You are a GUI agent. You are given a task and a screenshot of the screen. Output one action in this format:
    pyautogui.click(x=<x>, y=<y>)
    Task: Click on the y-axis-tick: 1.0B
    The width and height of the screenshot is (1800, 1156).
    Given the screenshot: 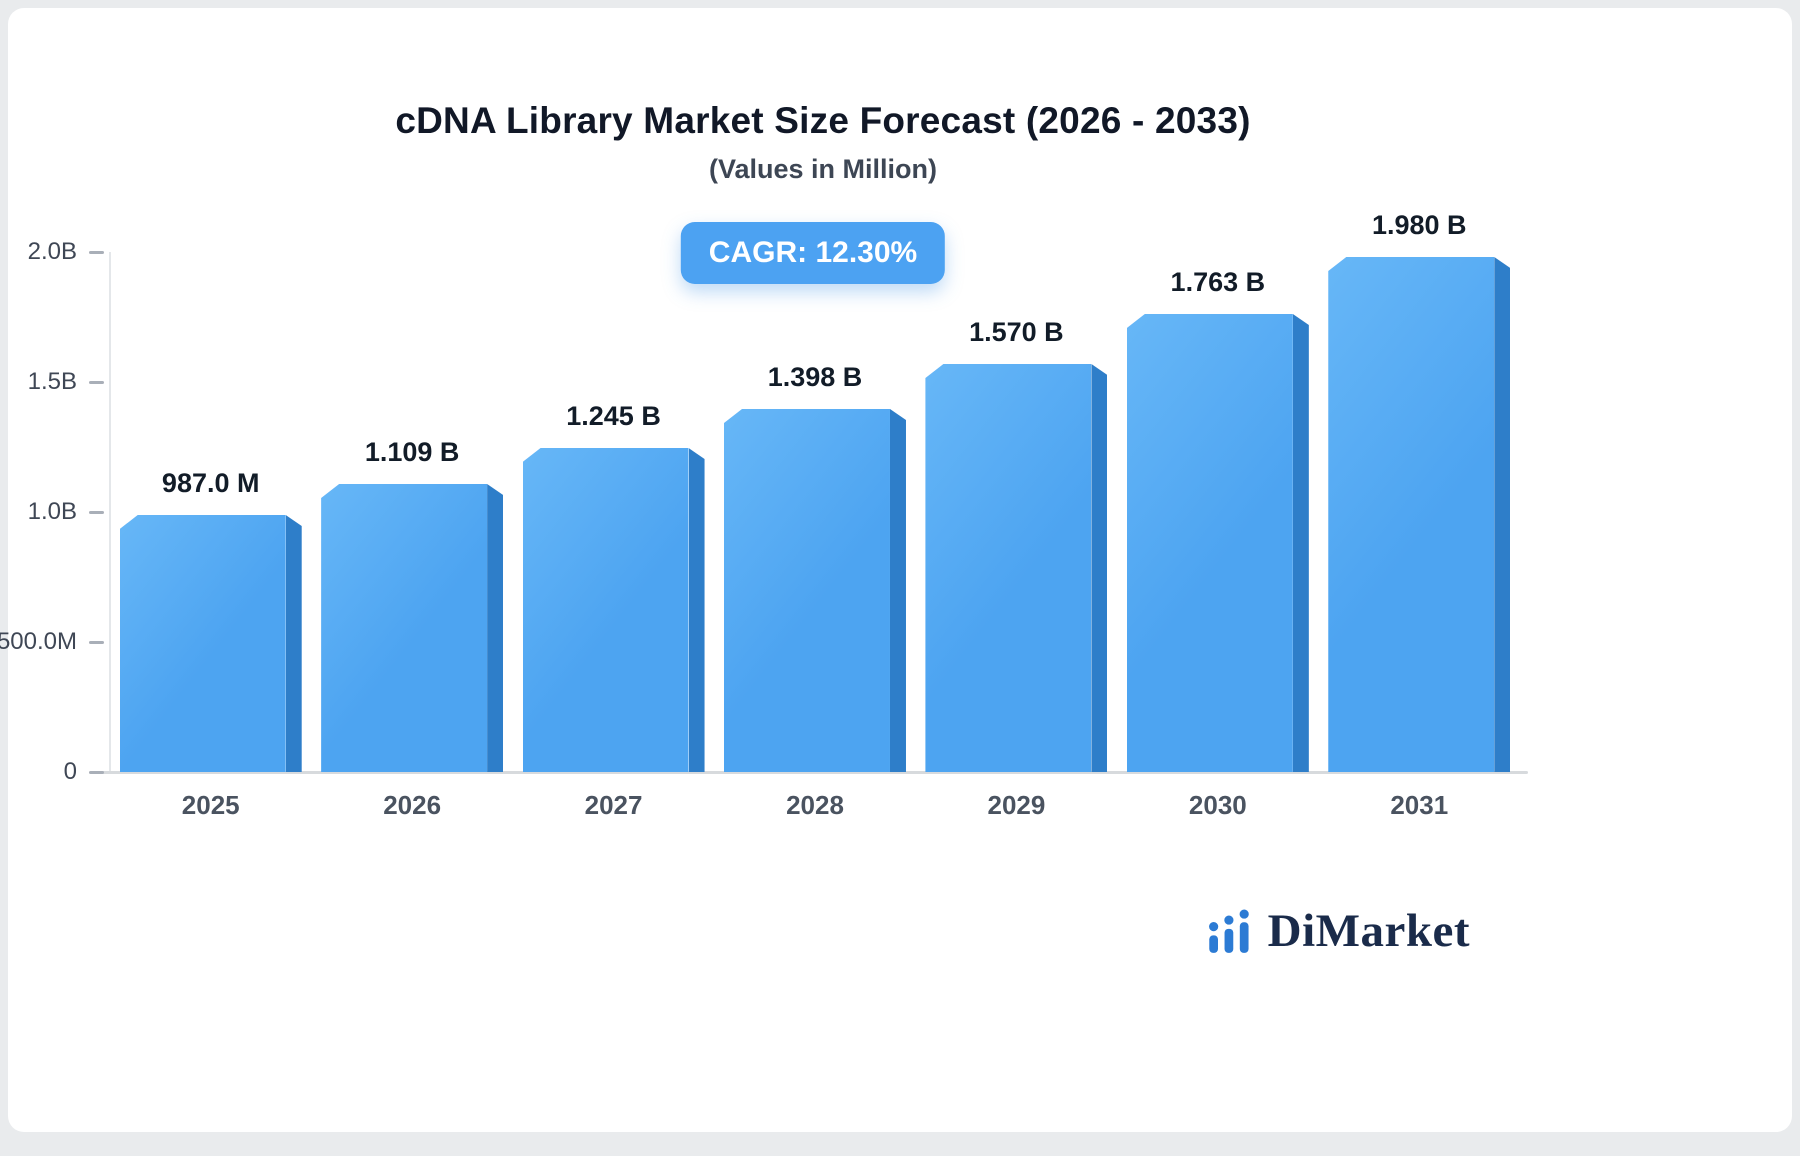 What is the action you would take?
    pyautogui.click(x=66, y=512)
    